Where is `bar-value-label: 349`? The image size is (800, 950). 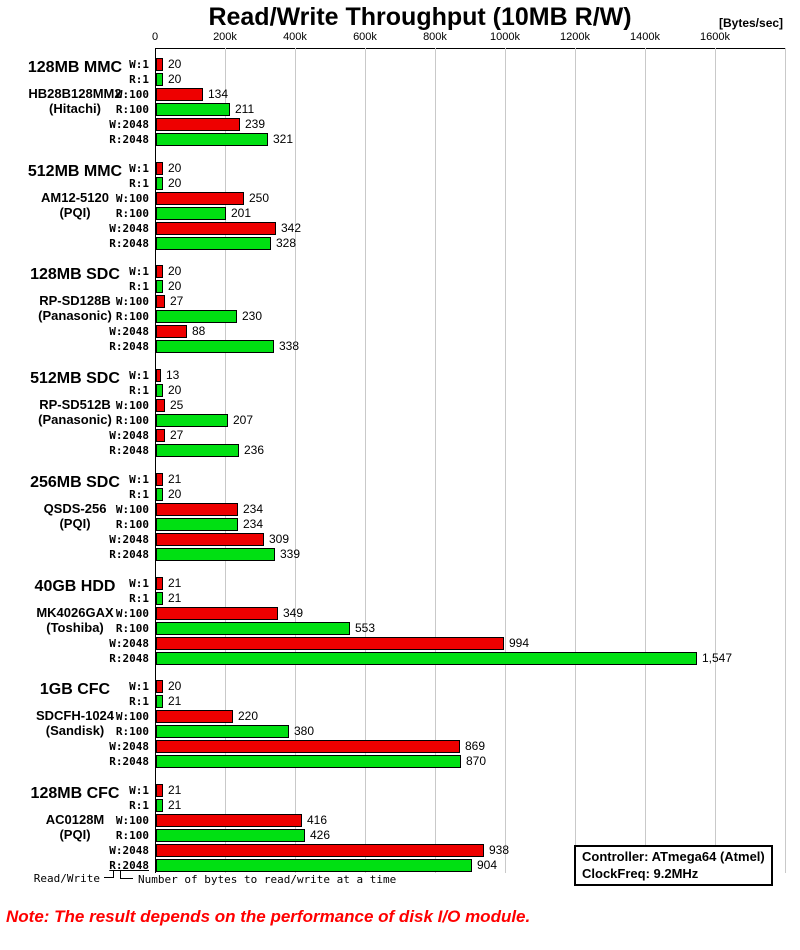
bar-value-label: 349 is located at coordinates (293, 612).